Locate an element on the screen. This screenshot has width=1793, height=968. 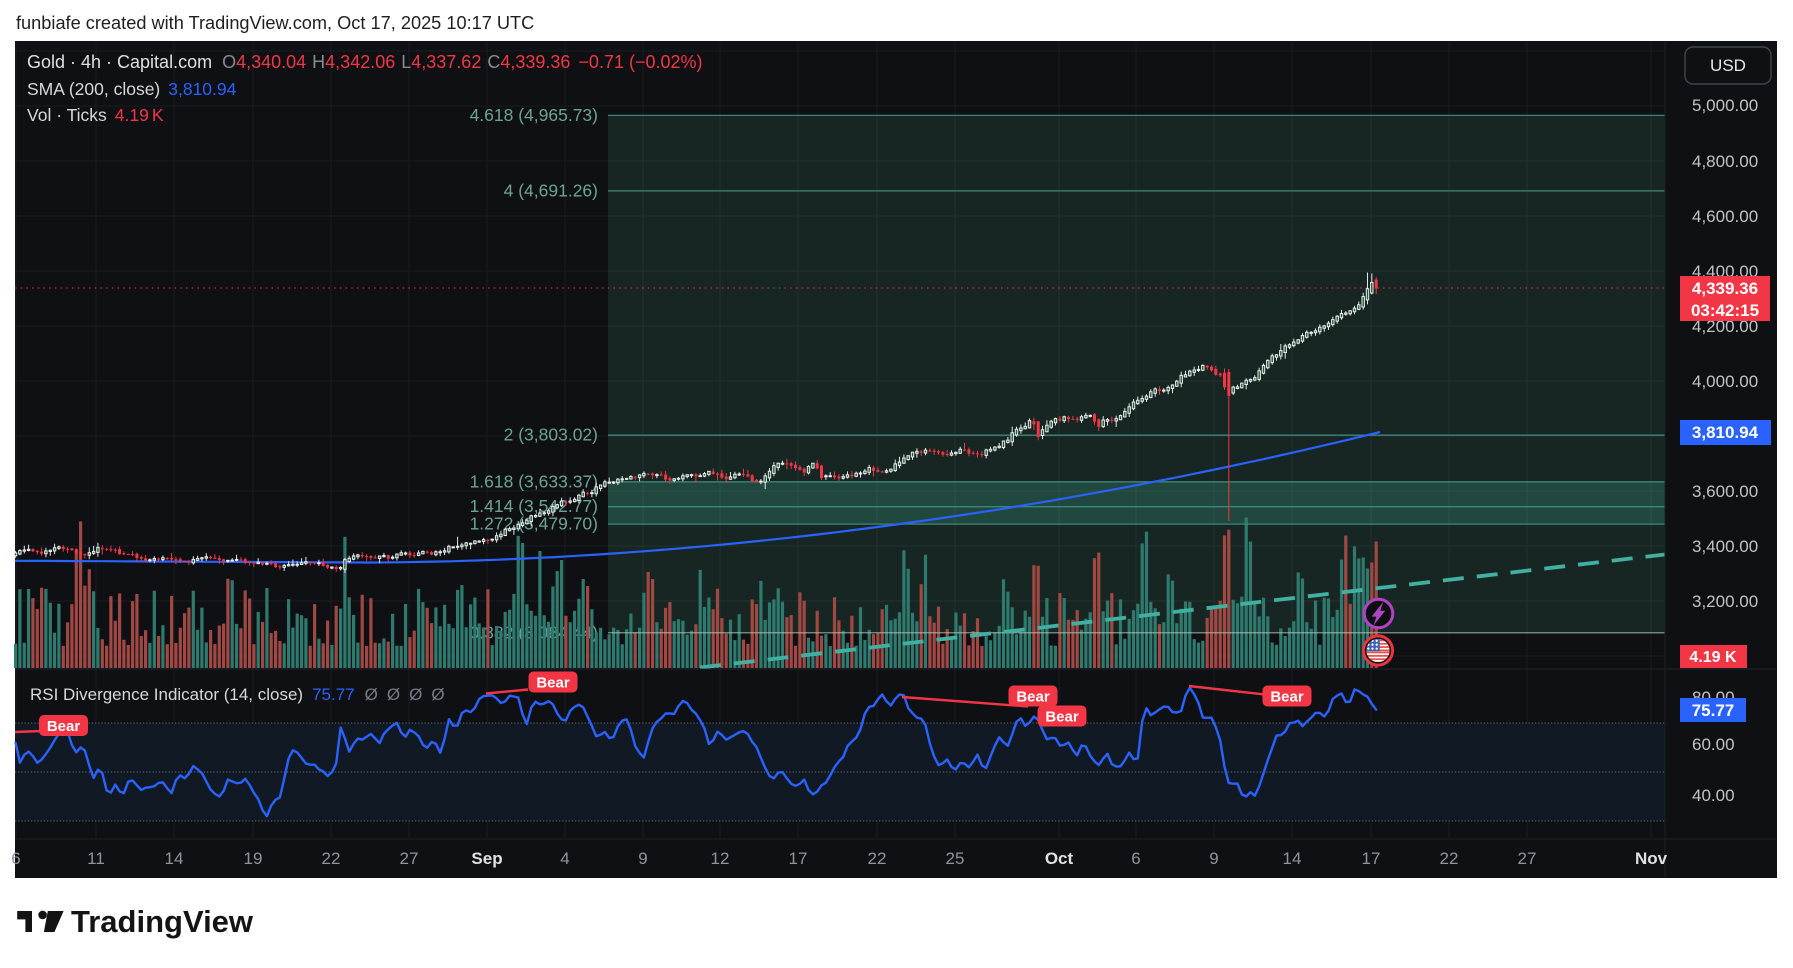
svg-text: 4 (4,691.26) is located at coordinates (551, 190).